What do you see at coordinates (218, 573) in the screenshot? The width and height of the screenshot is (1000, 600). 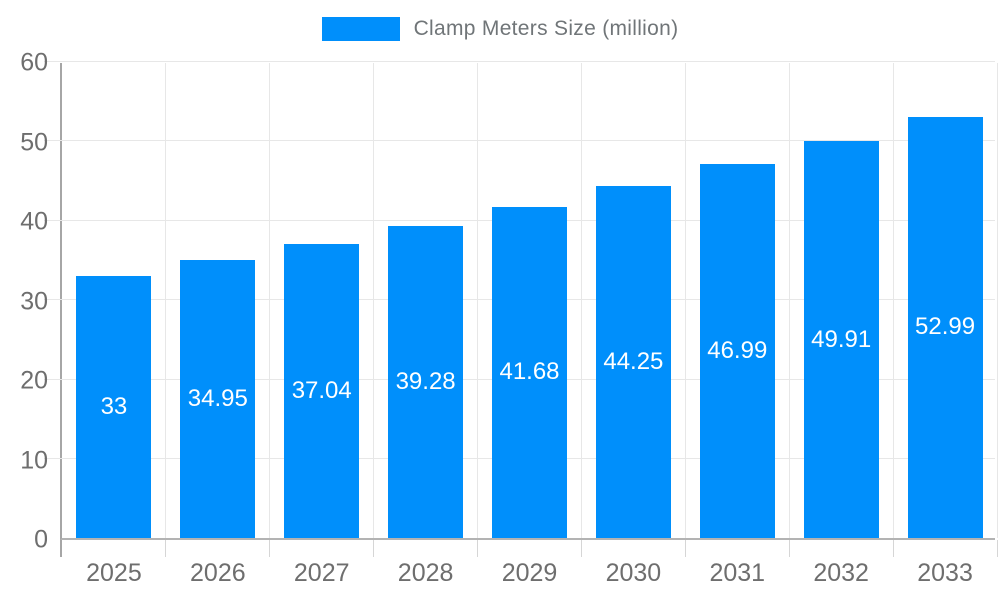 I see `x-axis-label-2026: 2026` at bounding box center [218, 573].